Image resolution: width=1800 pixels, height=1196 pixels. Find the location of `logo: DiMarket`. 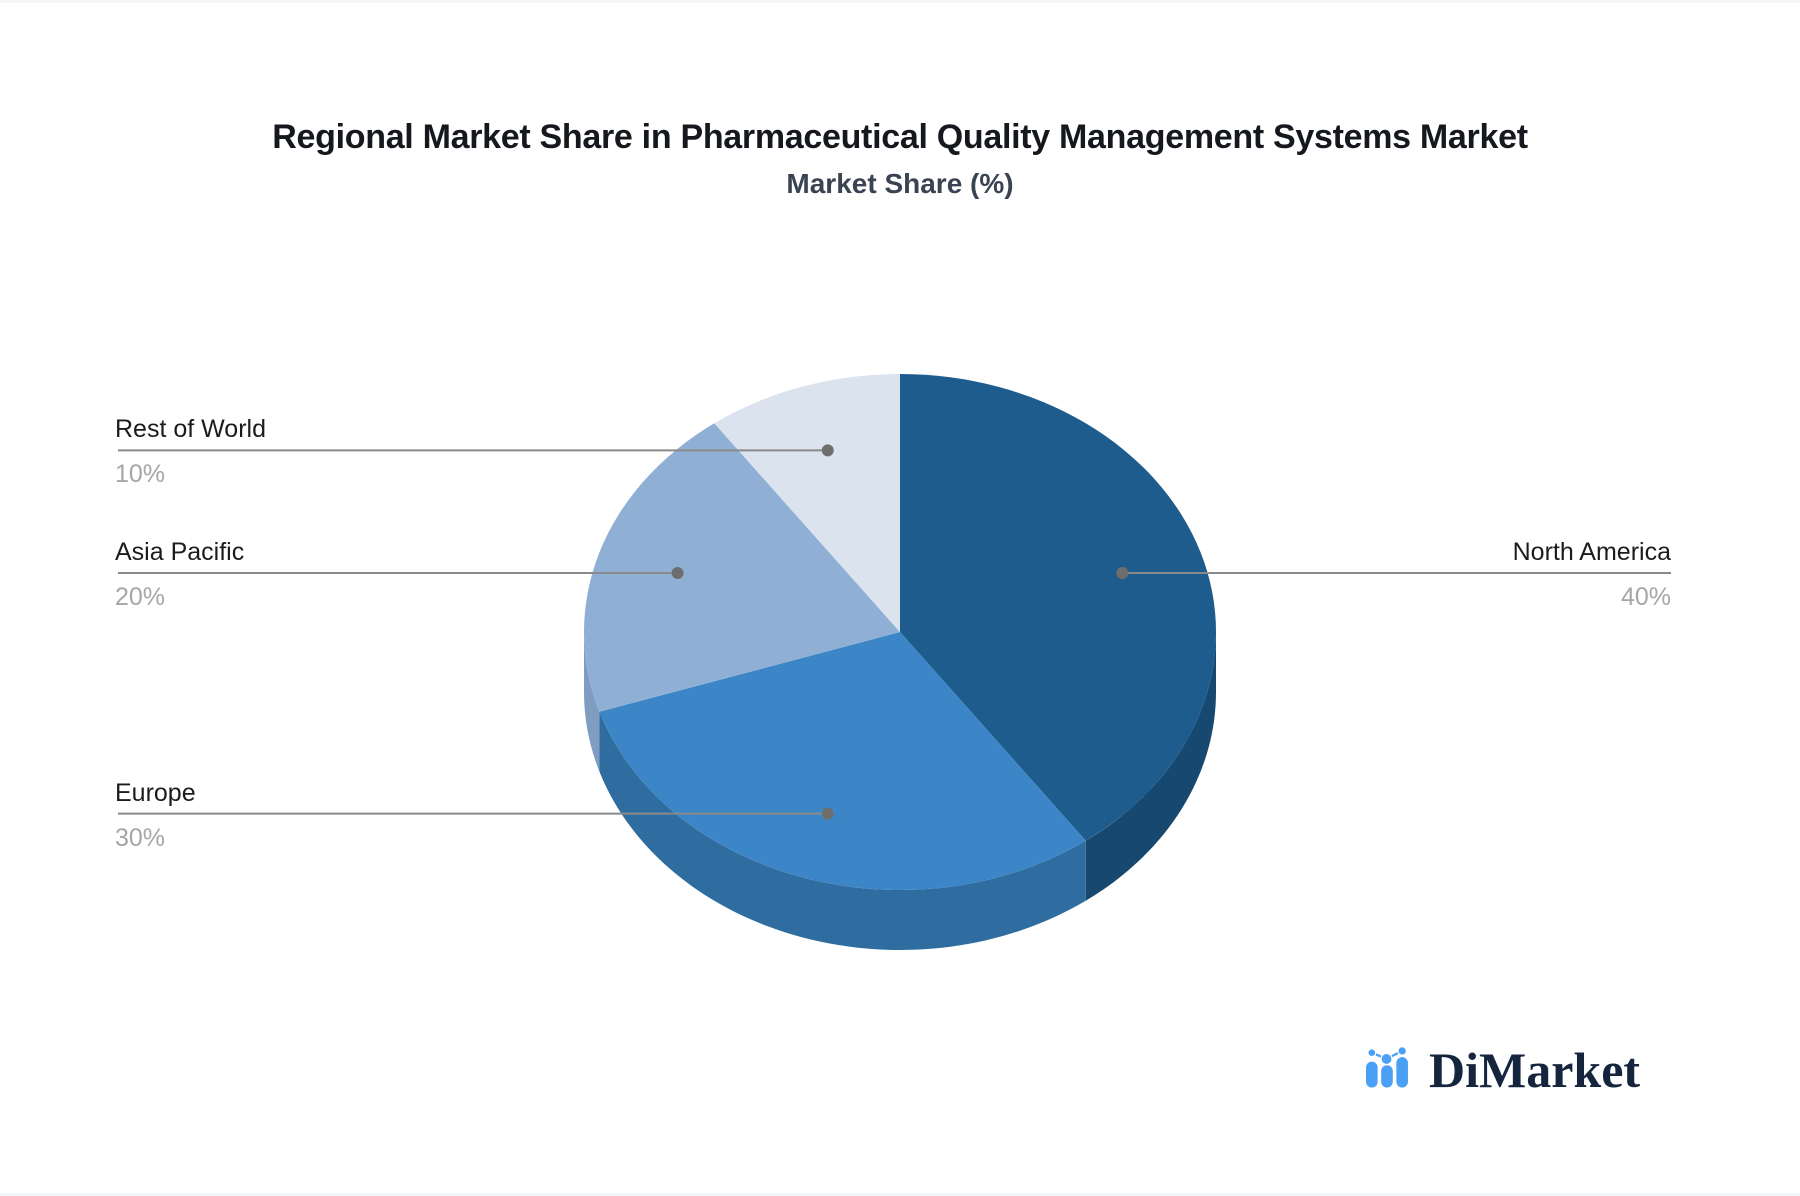

logo: DiMarket is located at coordinates (1503, 1069).